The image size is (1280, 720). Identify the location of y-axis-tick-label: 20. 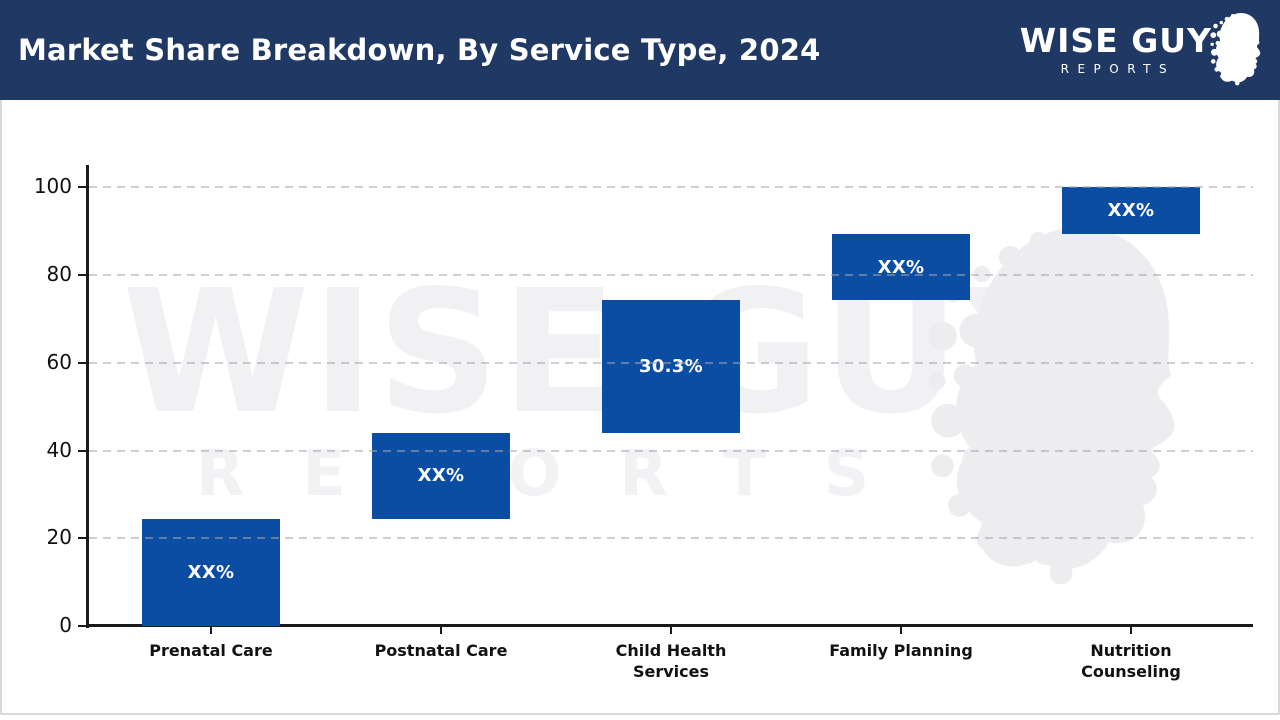
(59, 537).